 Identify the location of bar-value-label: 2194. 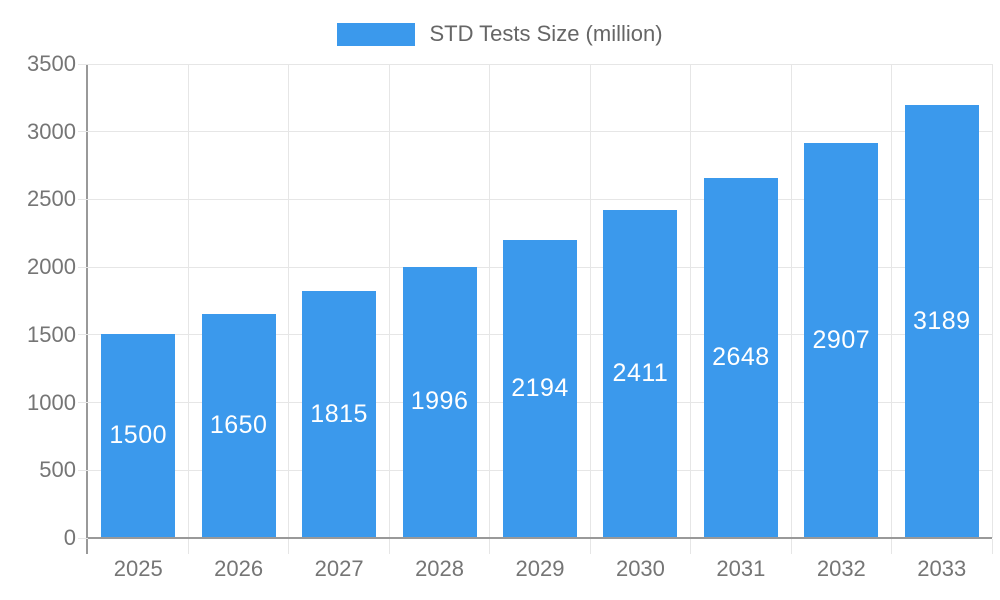
(540, 387).